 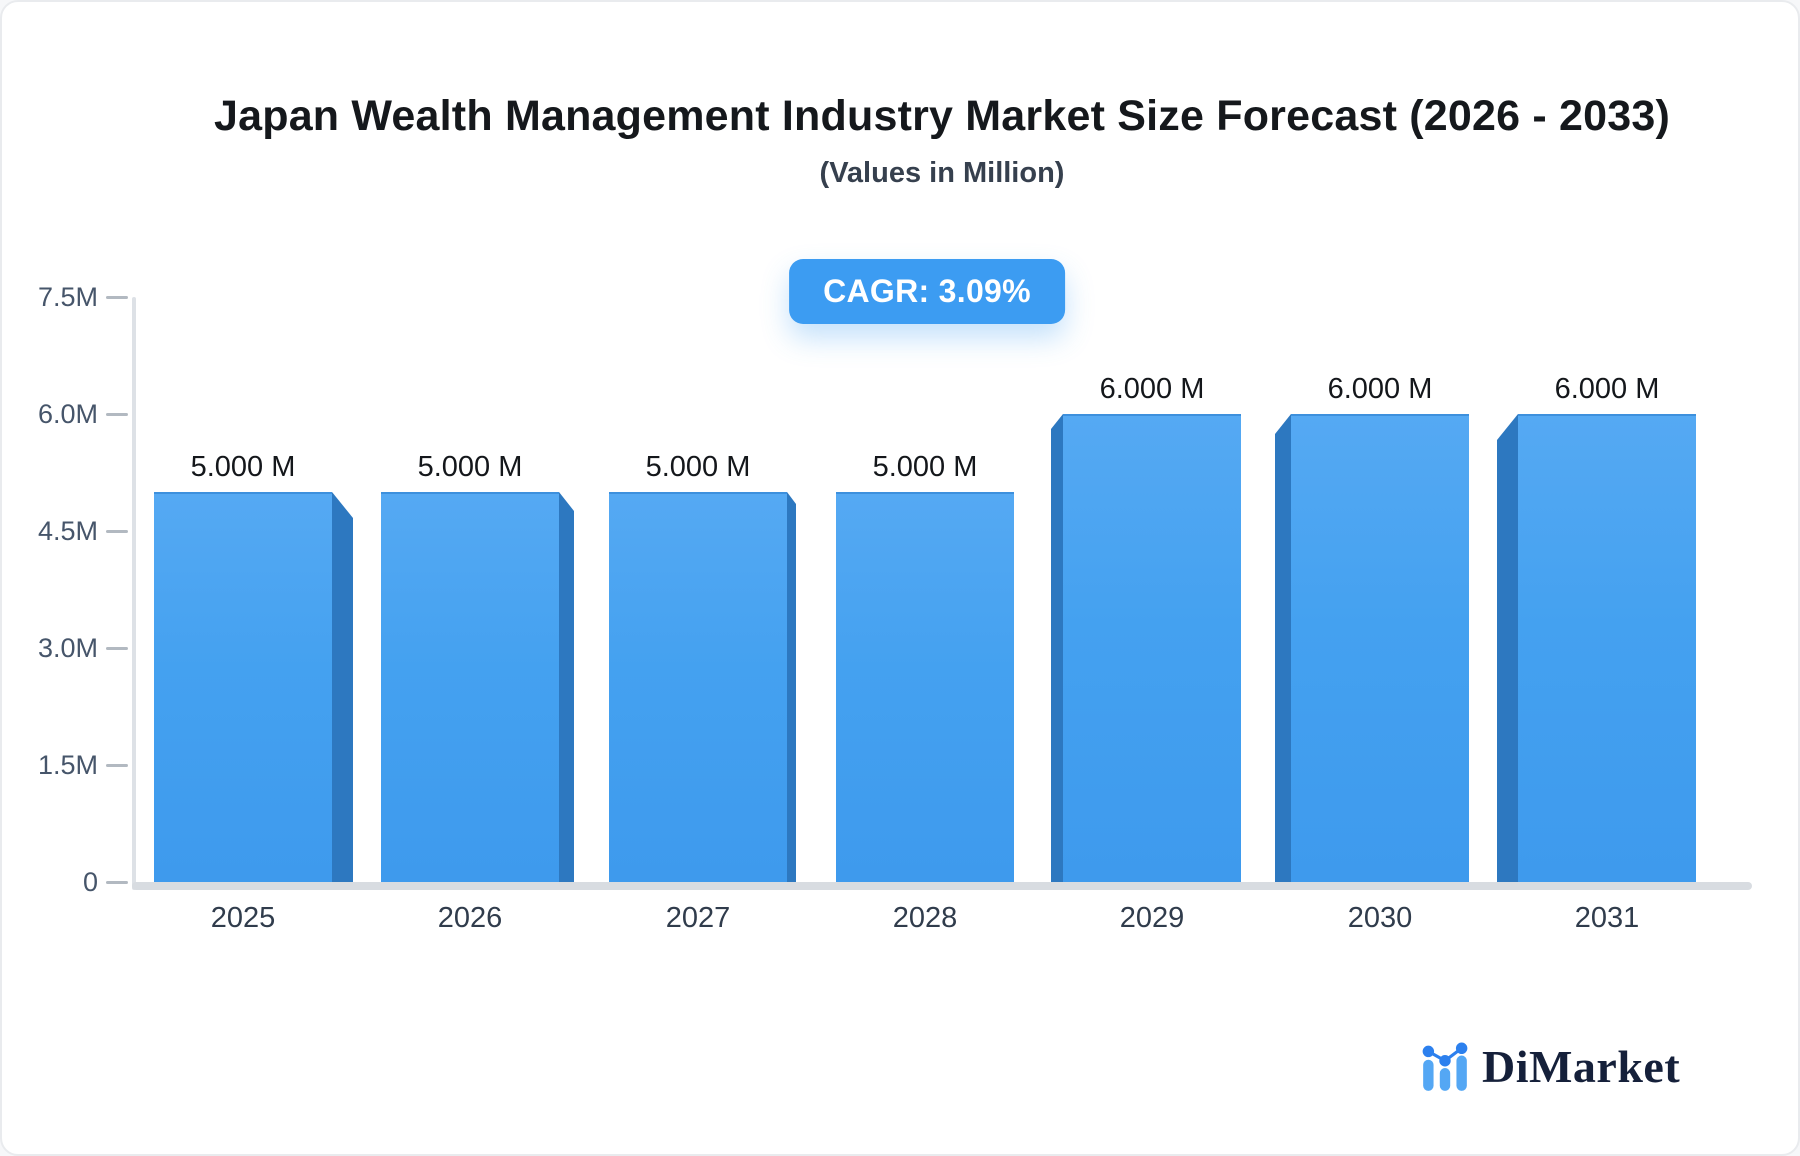 What do you see at coordinates (243, 918) in the screenshot?
I see `x-axis-label: 2025` at bounding box center [243, 918].